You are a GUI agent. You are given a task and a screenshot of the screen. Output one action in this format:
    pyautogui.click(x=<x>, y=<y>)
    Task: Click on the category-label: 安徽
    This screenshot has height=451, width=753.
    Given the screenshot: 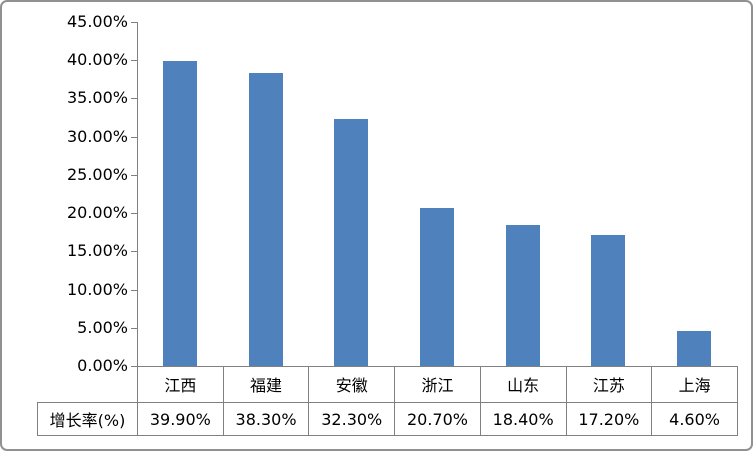 What is the action you would take?
    pyautogui.click(x=352, y=384)
    